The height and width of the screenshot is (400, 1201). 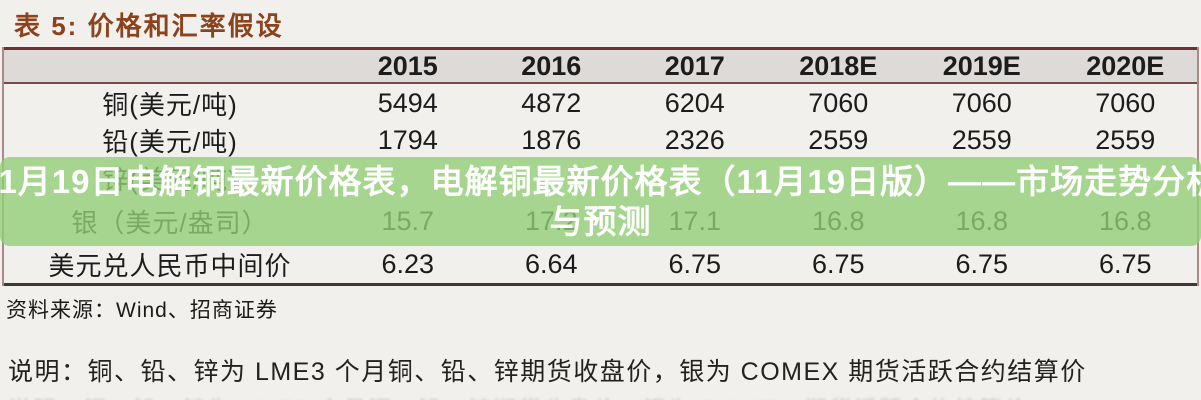 I want to click on row-label: 铅(美元/吨), so click(x=170, y=142).